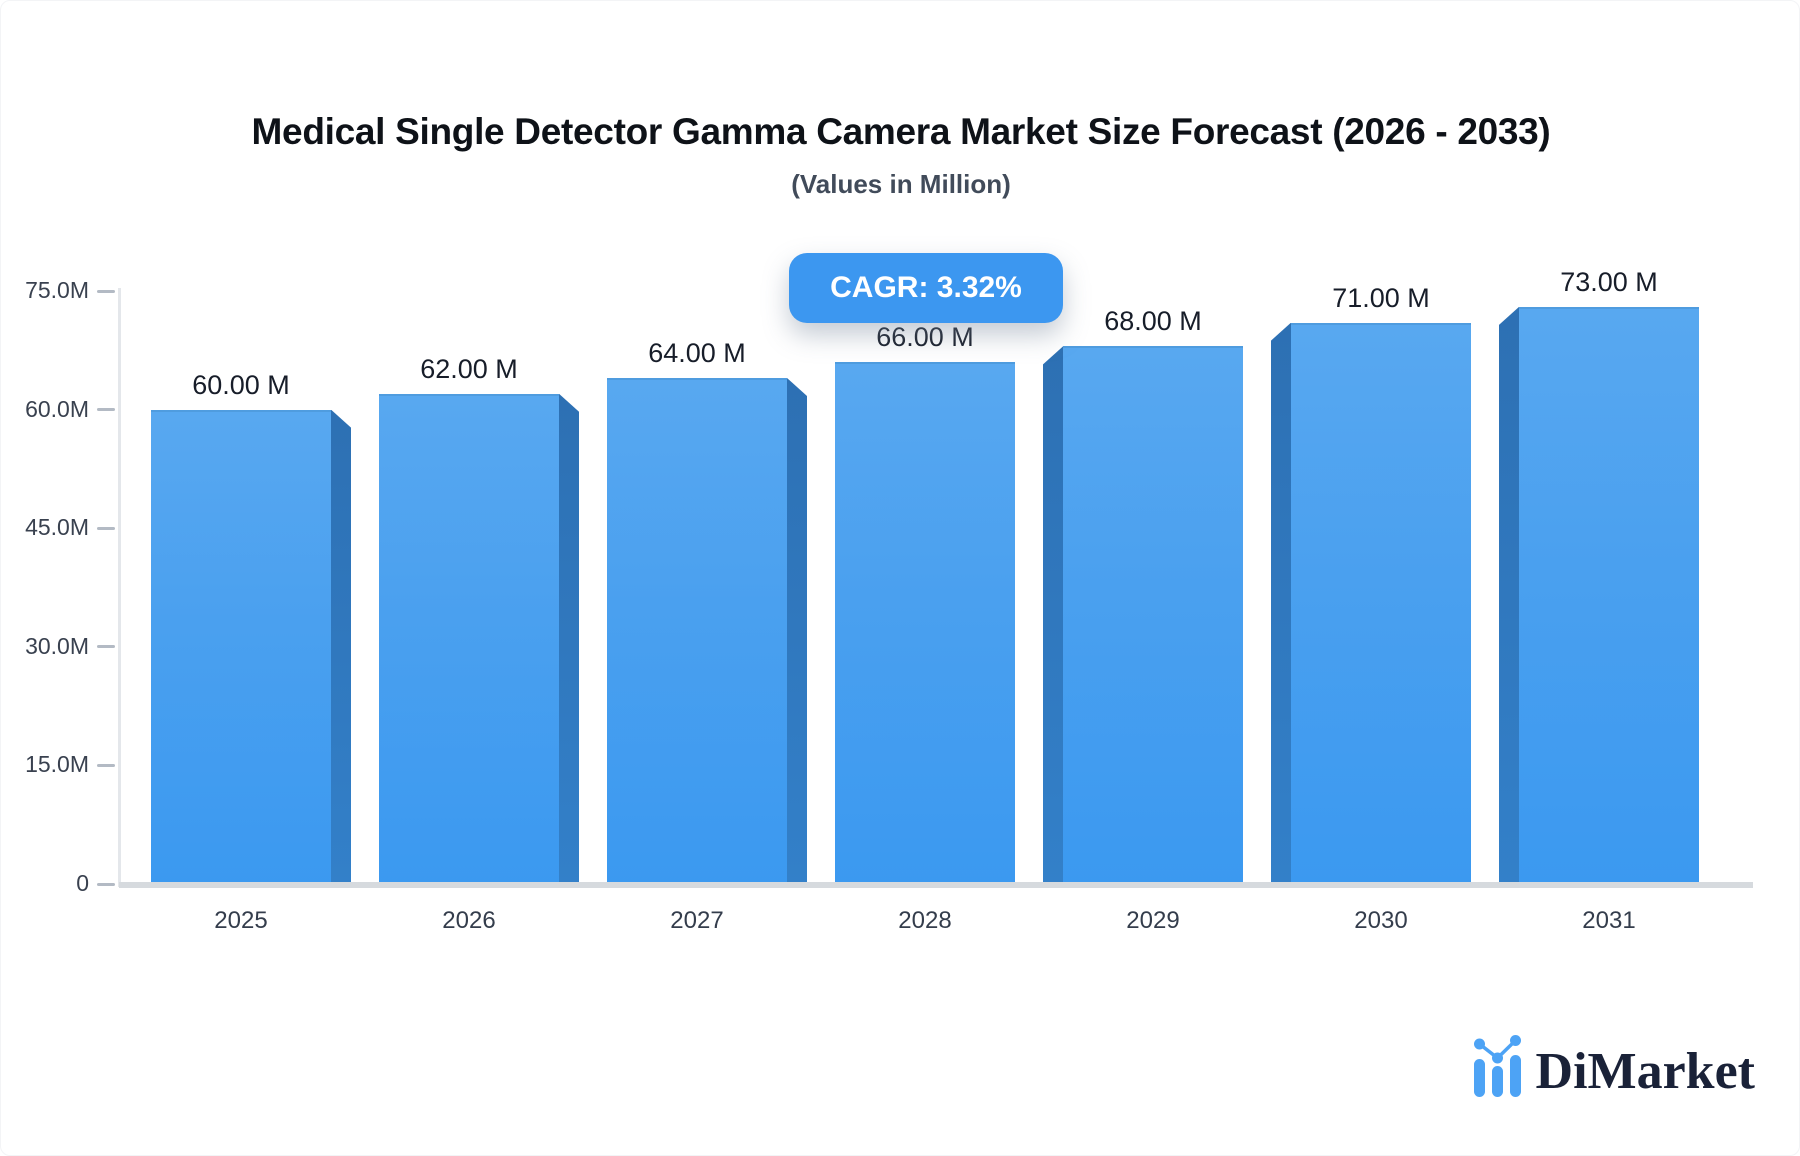  Describe the element at coordinates (57, 527) in the screenshot. I see `y-tick-label: 45.0M` at that location.